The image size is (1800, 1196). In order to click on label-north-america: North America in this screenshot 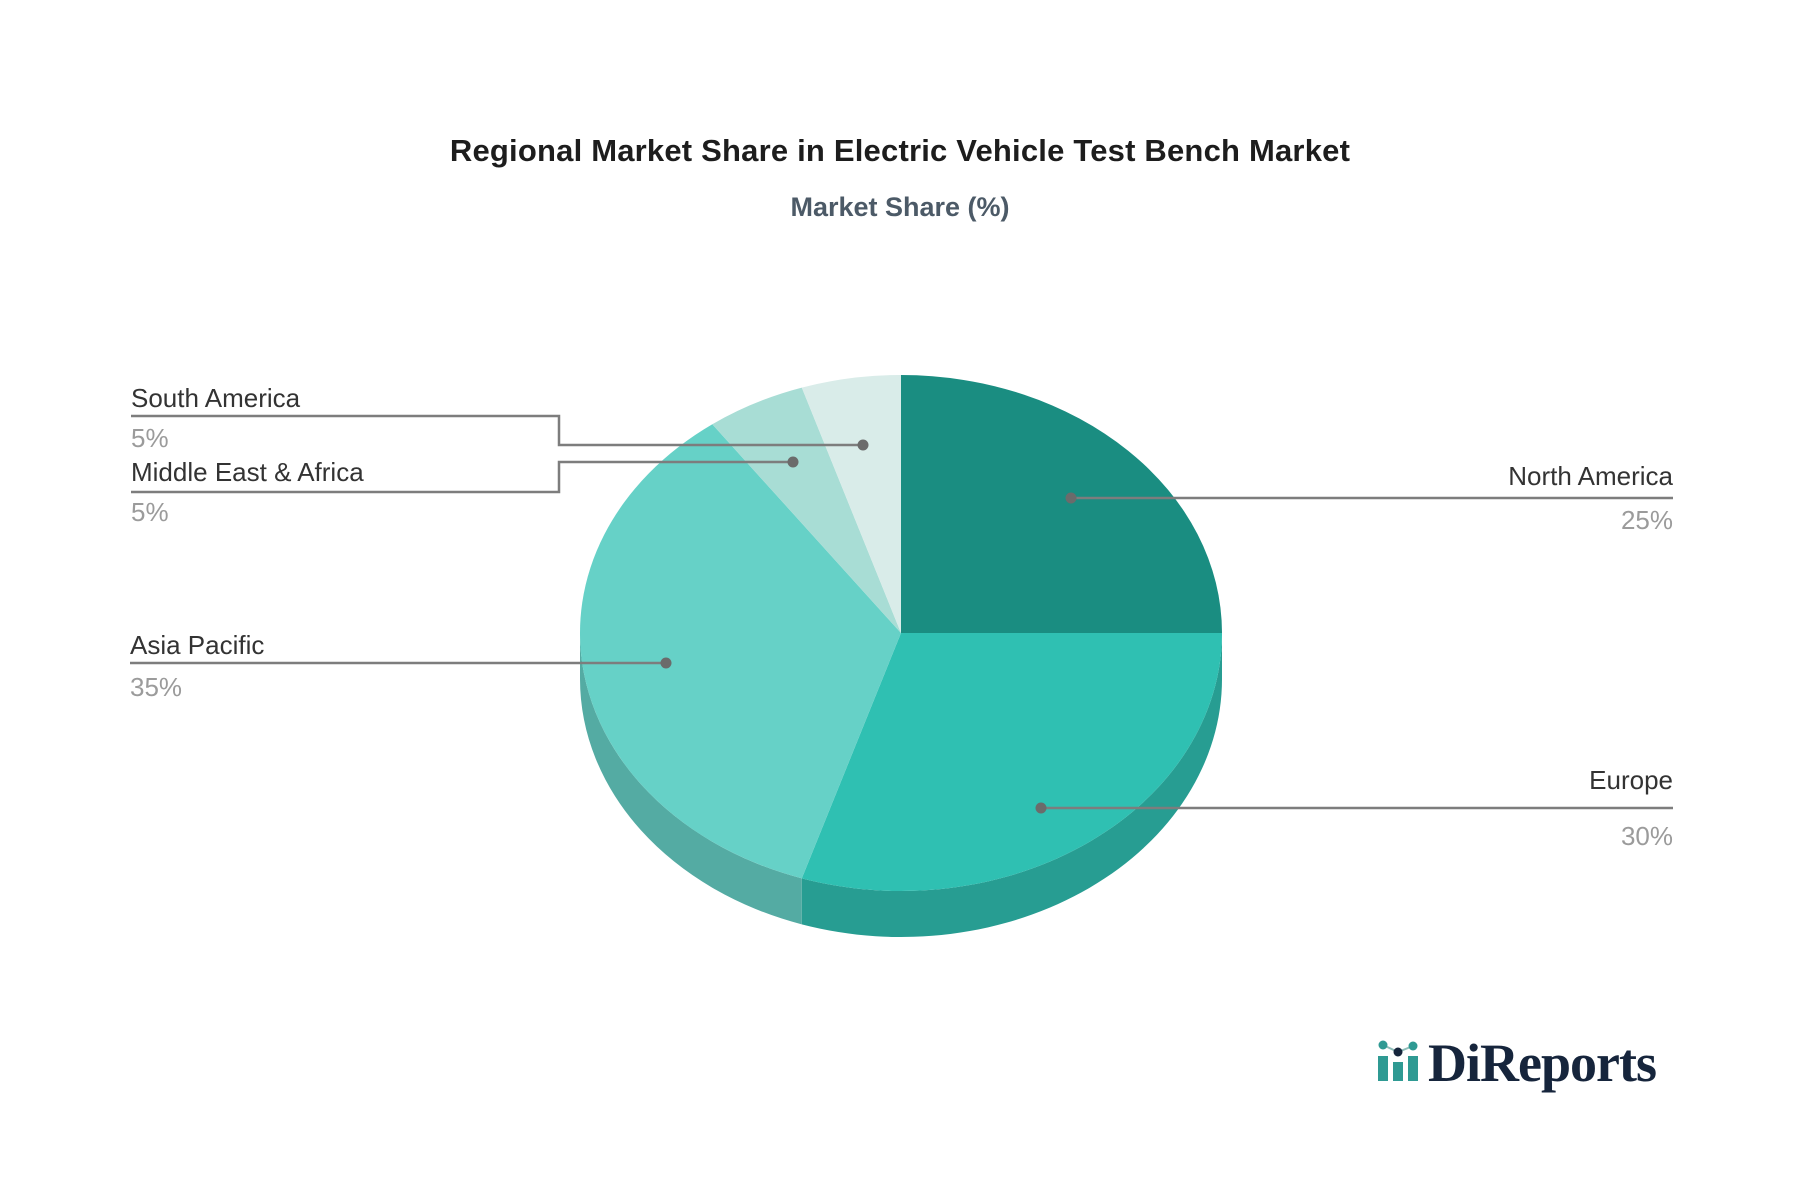, I will do `click(1590, 476)`.